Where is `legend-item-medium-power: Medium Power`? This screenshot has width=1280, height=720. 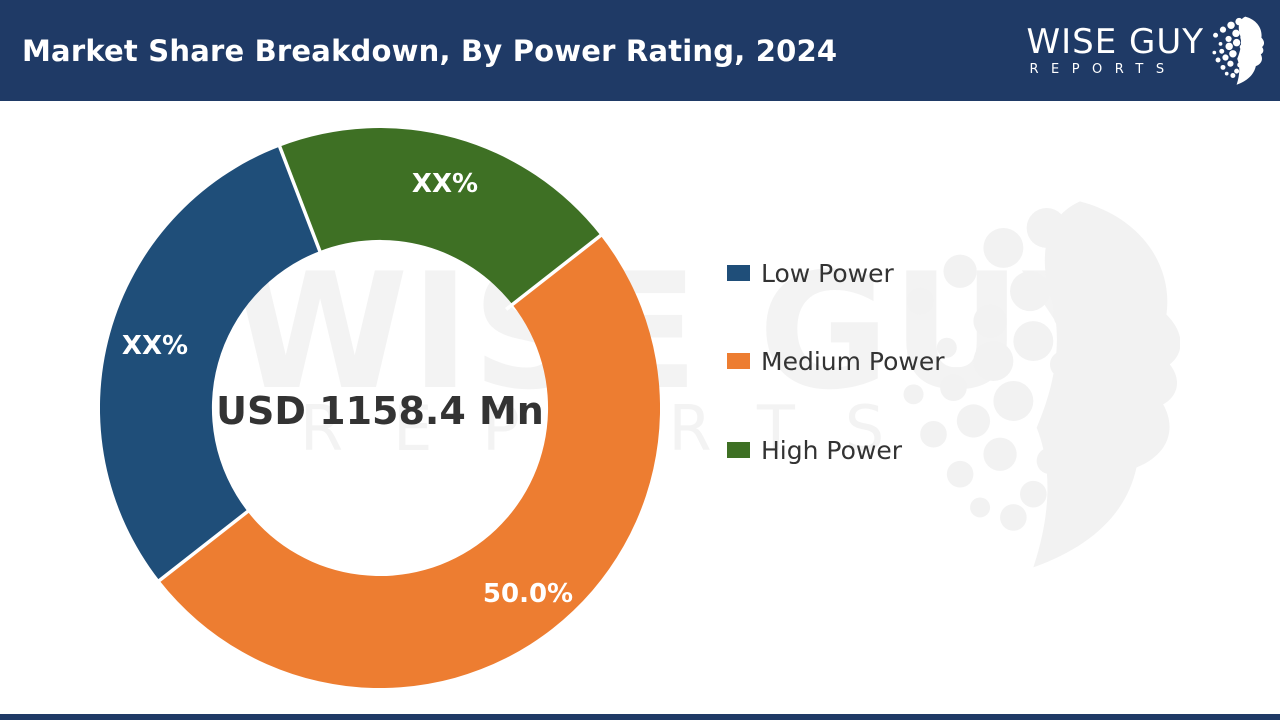
legend-item-medium-power: Medium Power is located at coordinates (836, 361).